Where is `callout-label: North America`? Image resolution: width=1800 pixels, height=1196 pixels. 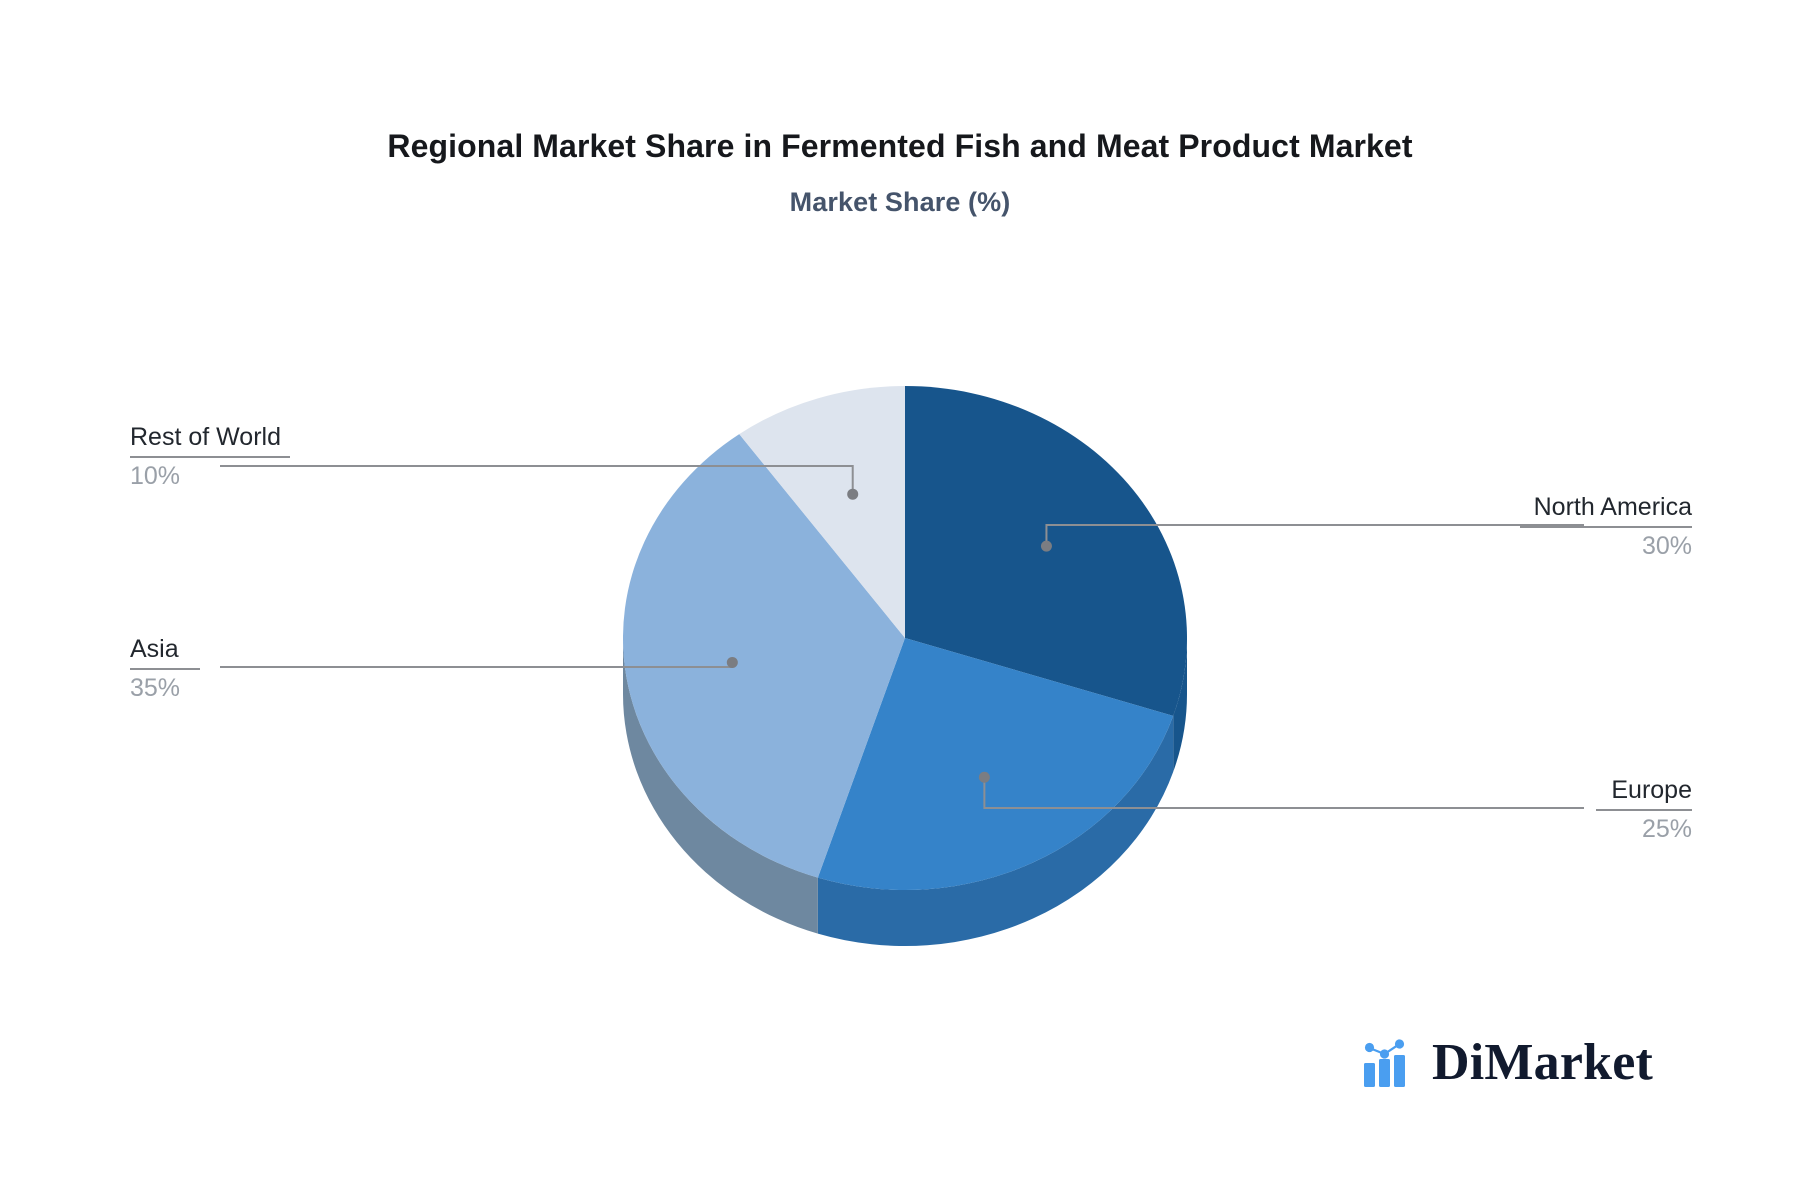
callout-label: North America is located at coordinates (1612, 507).